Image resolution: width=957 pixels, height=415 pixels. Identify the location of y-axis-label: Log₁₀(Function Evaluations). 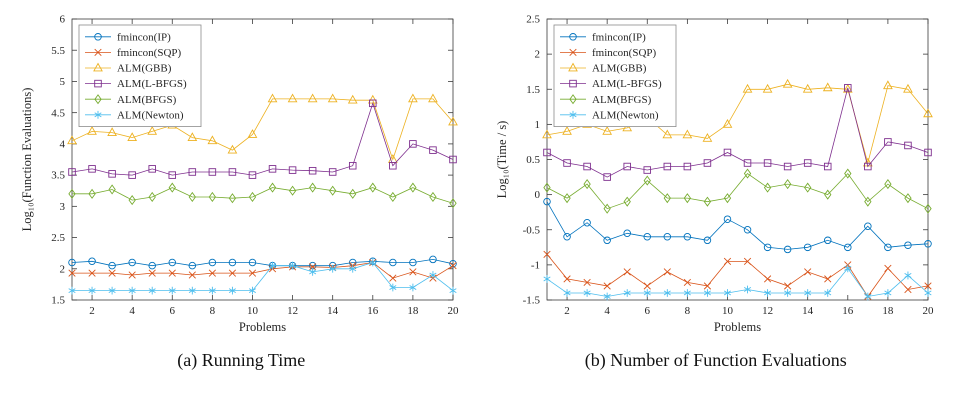
(27, 160).